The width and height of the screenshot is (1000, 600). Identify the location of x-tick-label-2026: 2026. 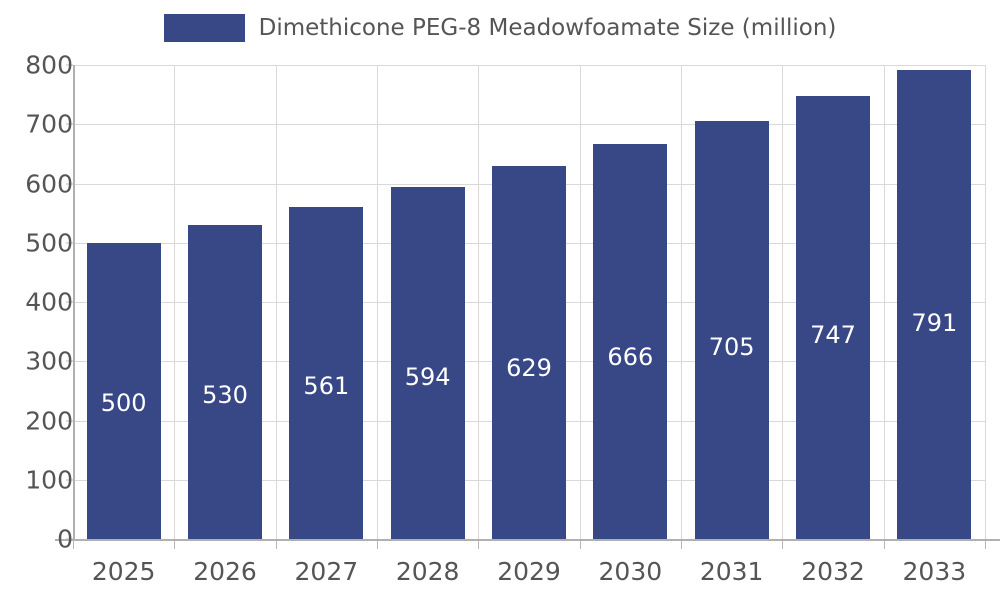
(225, 571).